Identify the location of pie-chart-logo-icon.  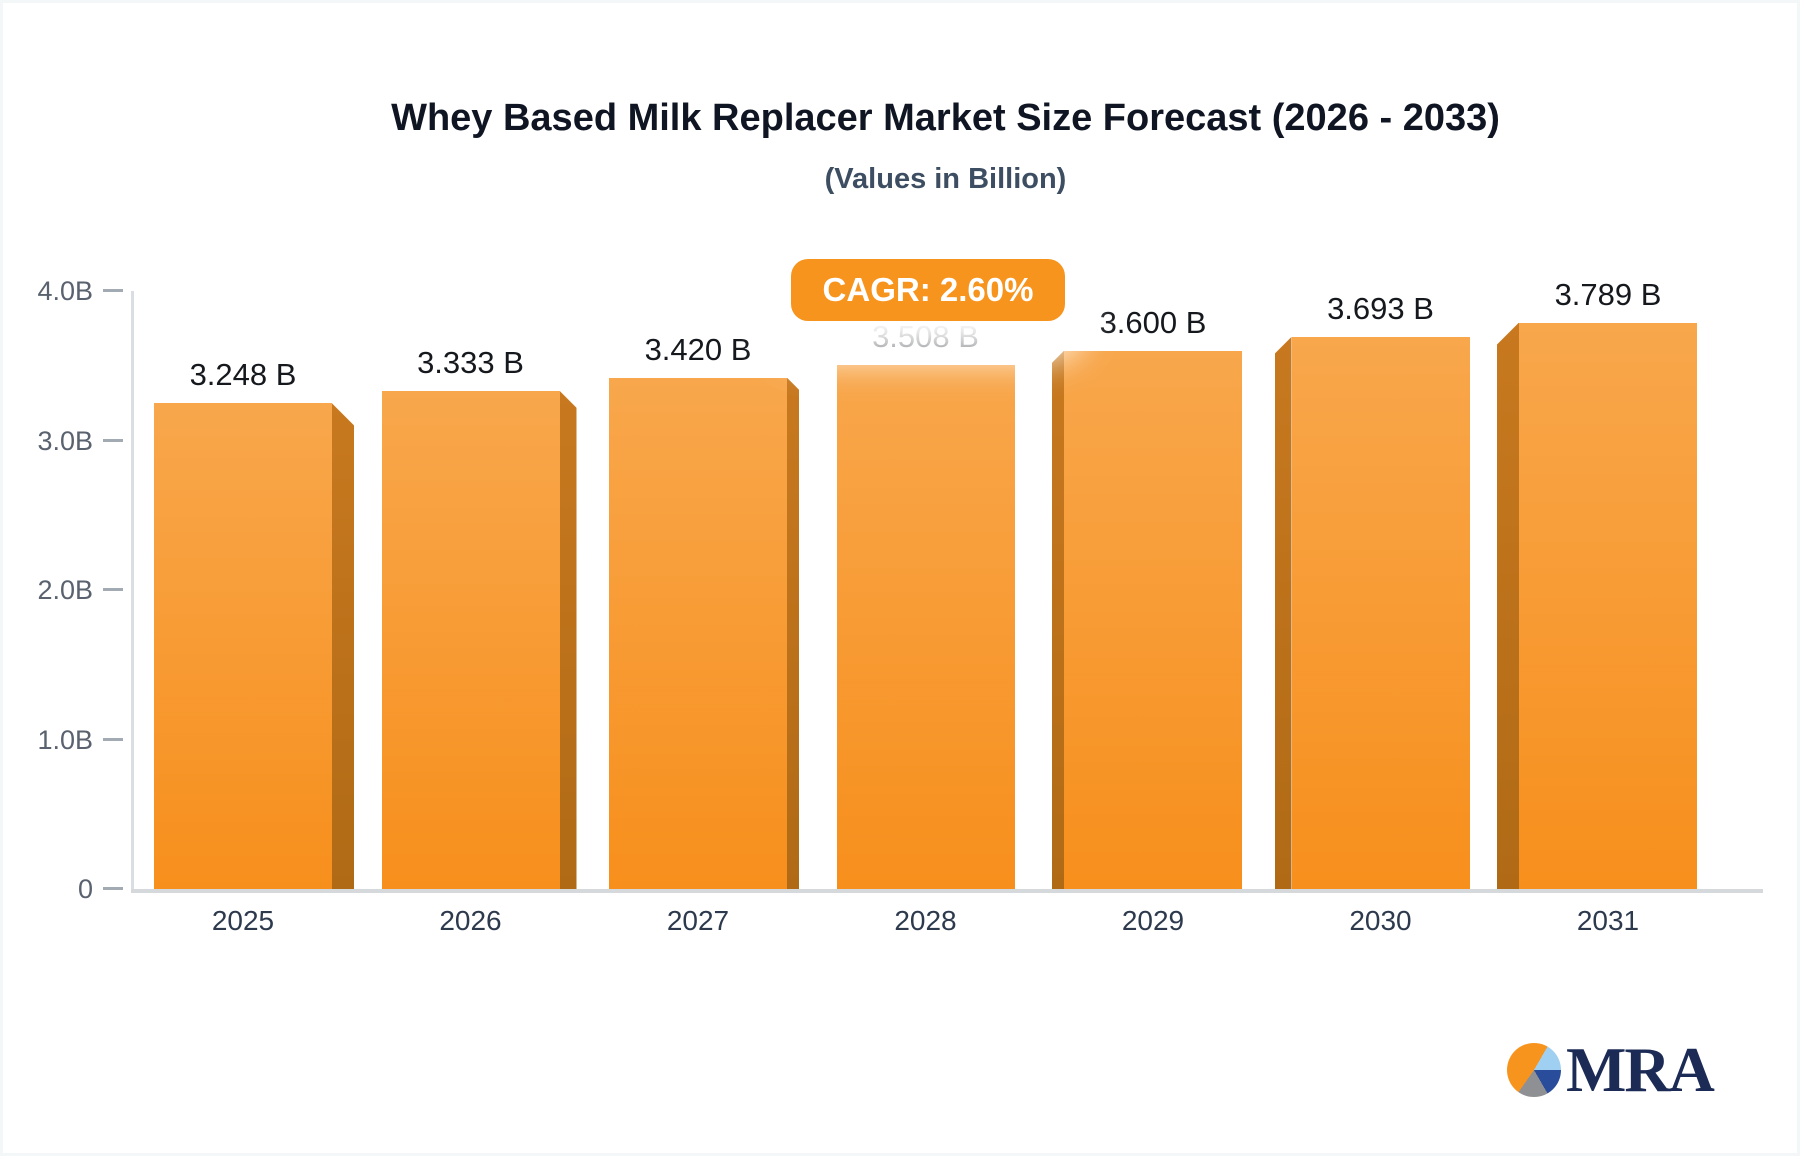
(1534, 1070).